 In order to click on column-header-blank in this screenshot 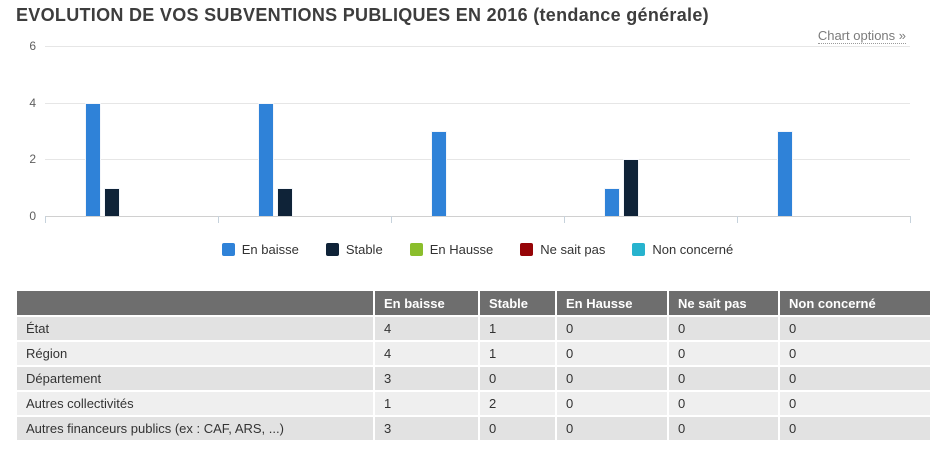, I will do `click(195, 303)`.